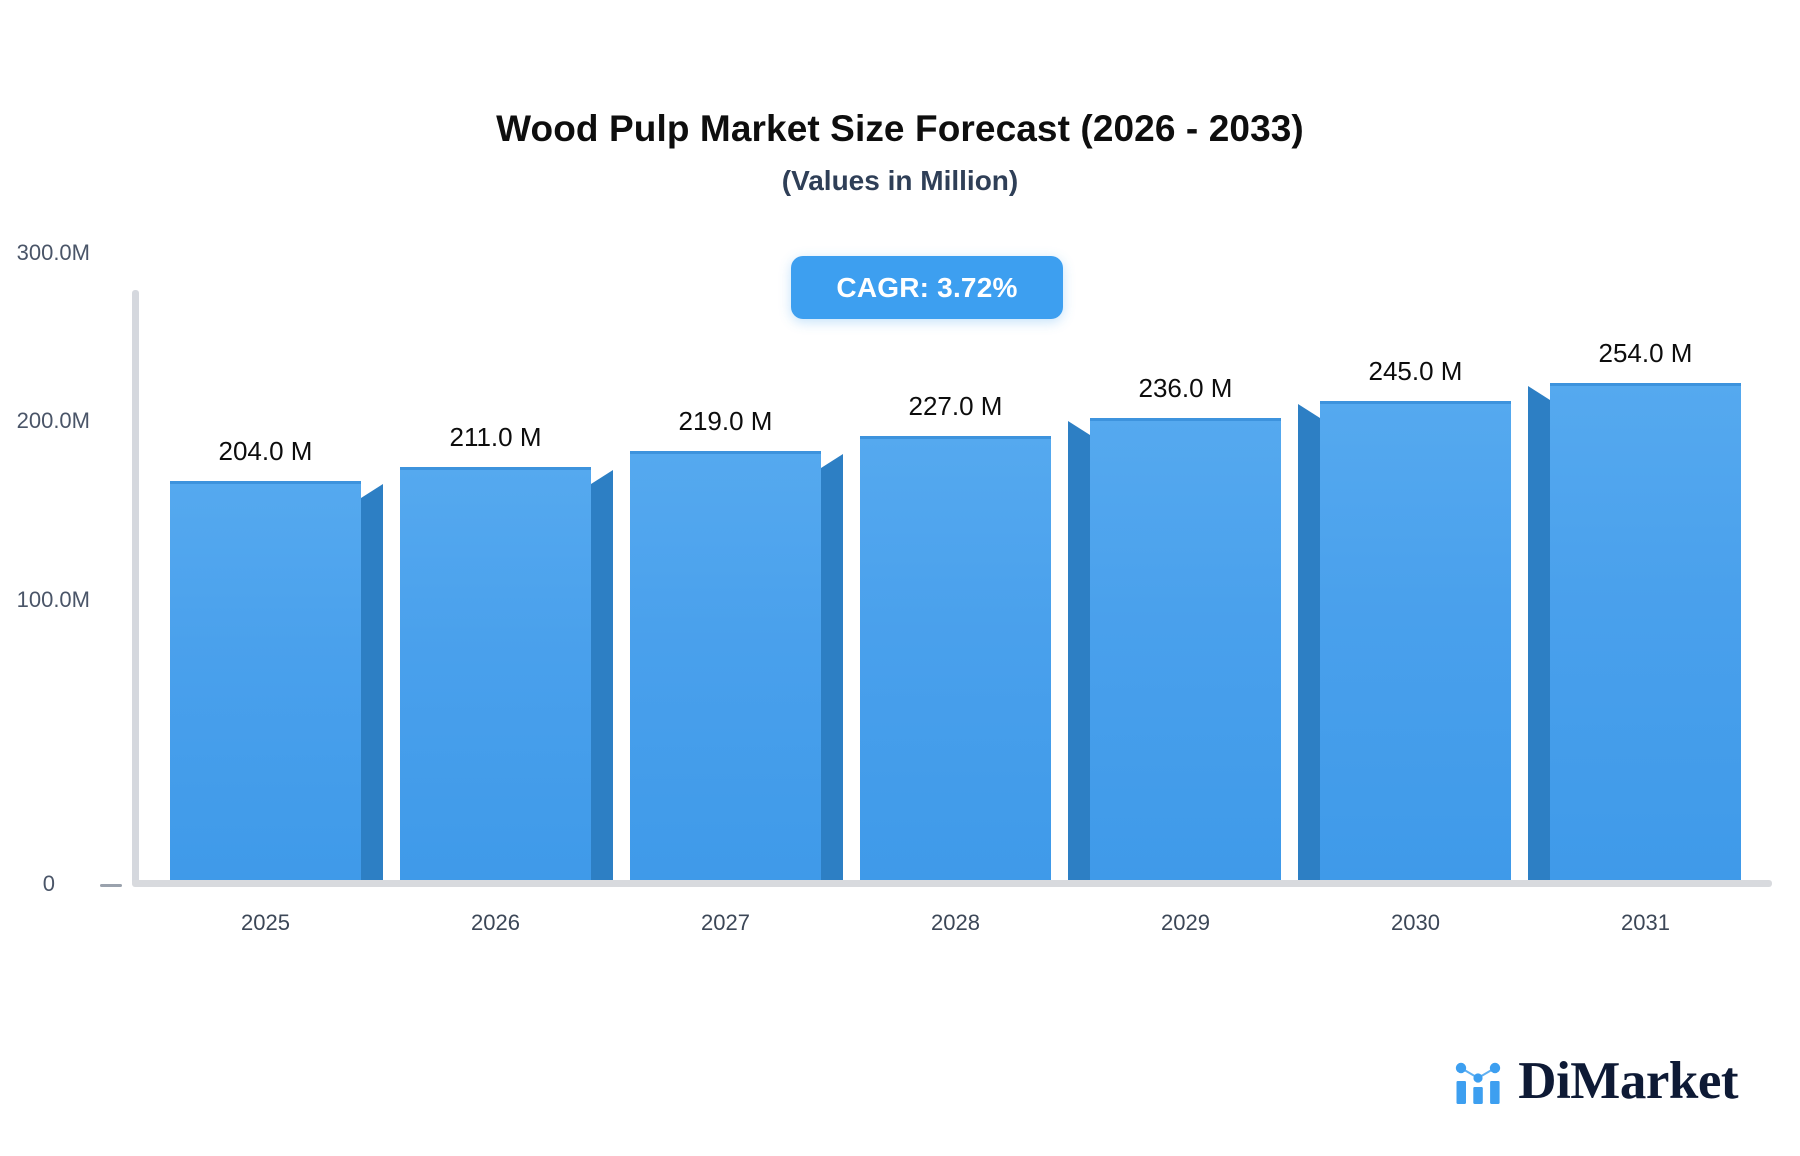  Describe the element at coordinates (495, 437) in the screenshot. I see `bar-value-label-2026: 211.0 M` at that location.